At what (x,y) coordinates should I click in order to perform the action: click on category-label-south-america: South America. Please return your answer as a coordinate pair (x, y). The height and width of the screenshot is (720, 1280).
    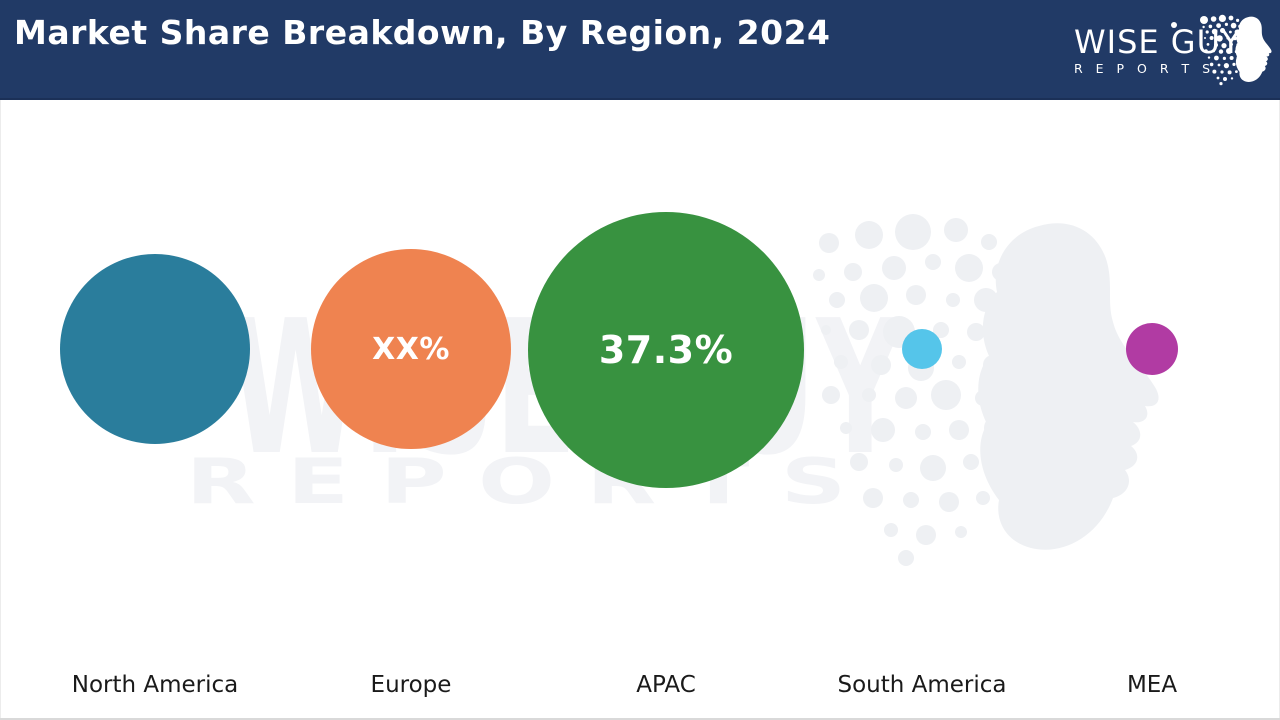
    Looking at the image, I should click on (922, 685).